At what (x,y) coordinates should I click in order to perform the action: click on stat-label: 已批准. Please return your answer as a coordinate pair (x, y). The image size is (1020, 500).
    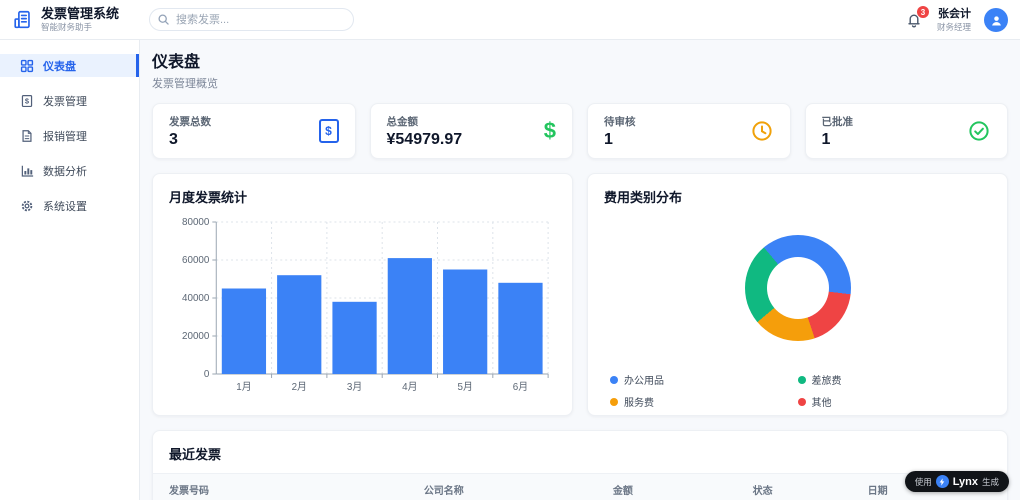
    Looking at the image, I should click on (837, 121).